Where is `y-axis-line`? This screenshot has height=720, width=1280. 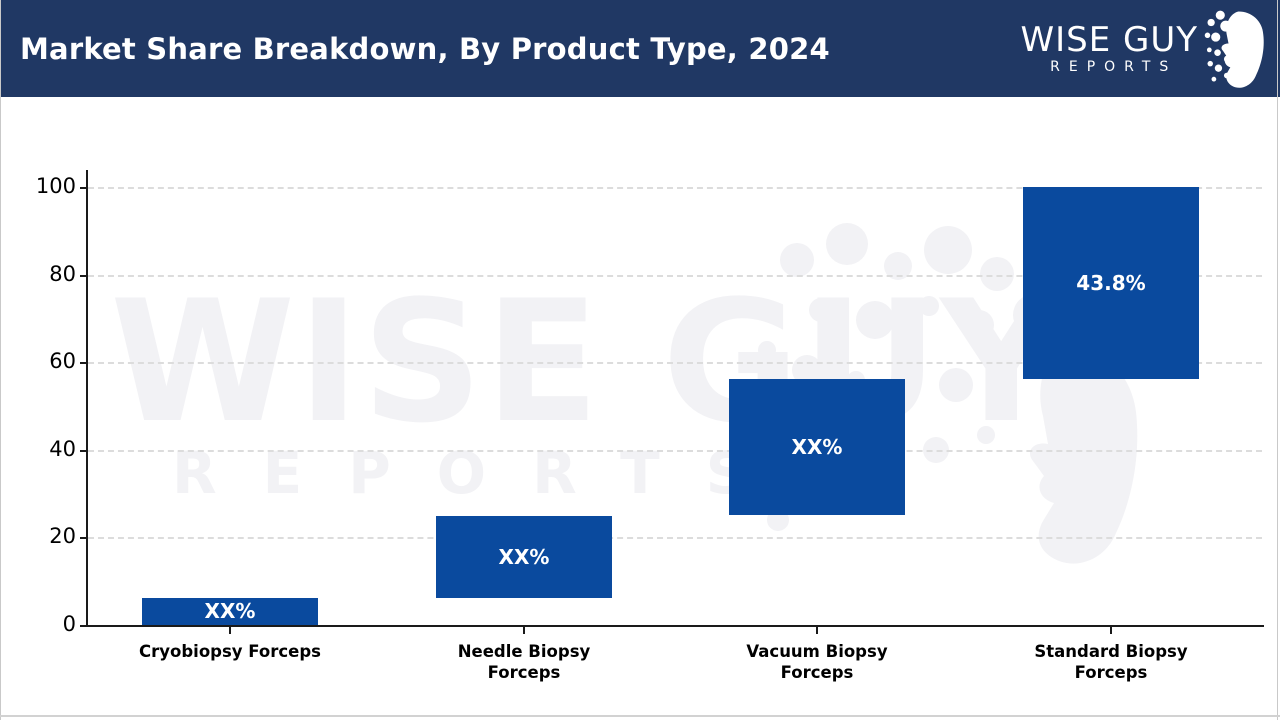 y-axis-line is located at coordinates (87, 398).